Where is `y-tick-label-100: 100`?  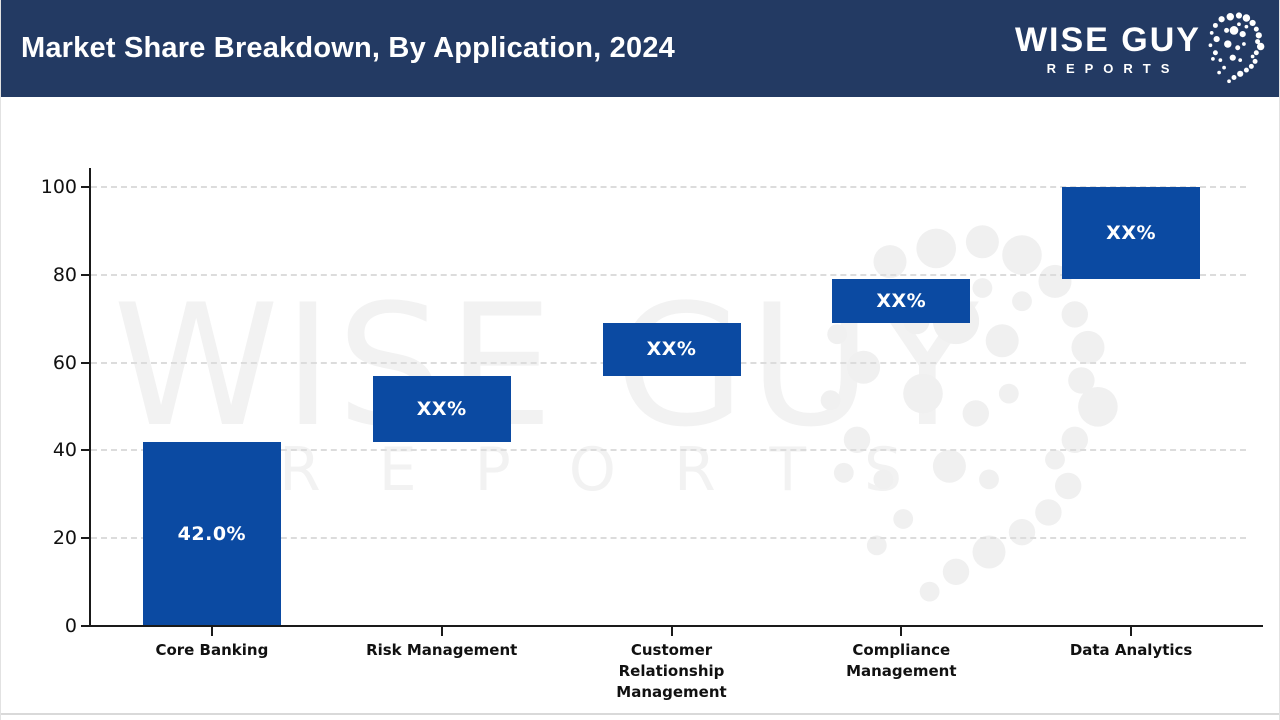 y-tick-label-100: 100 is located at coordinates (58, 187).